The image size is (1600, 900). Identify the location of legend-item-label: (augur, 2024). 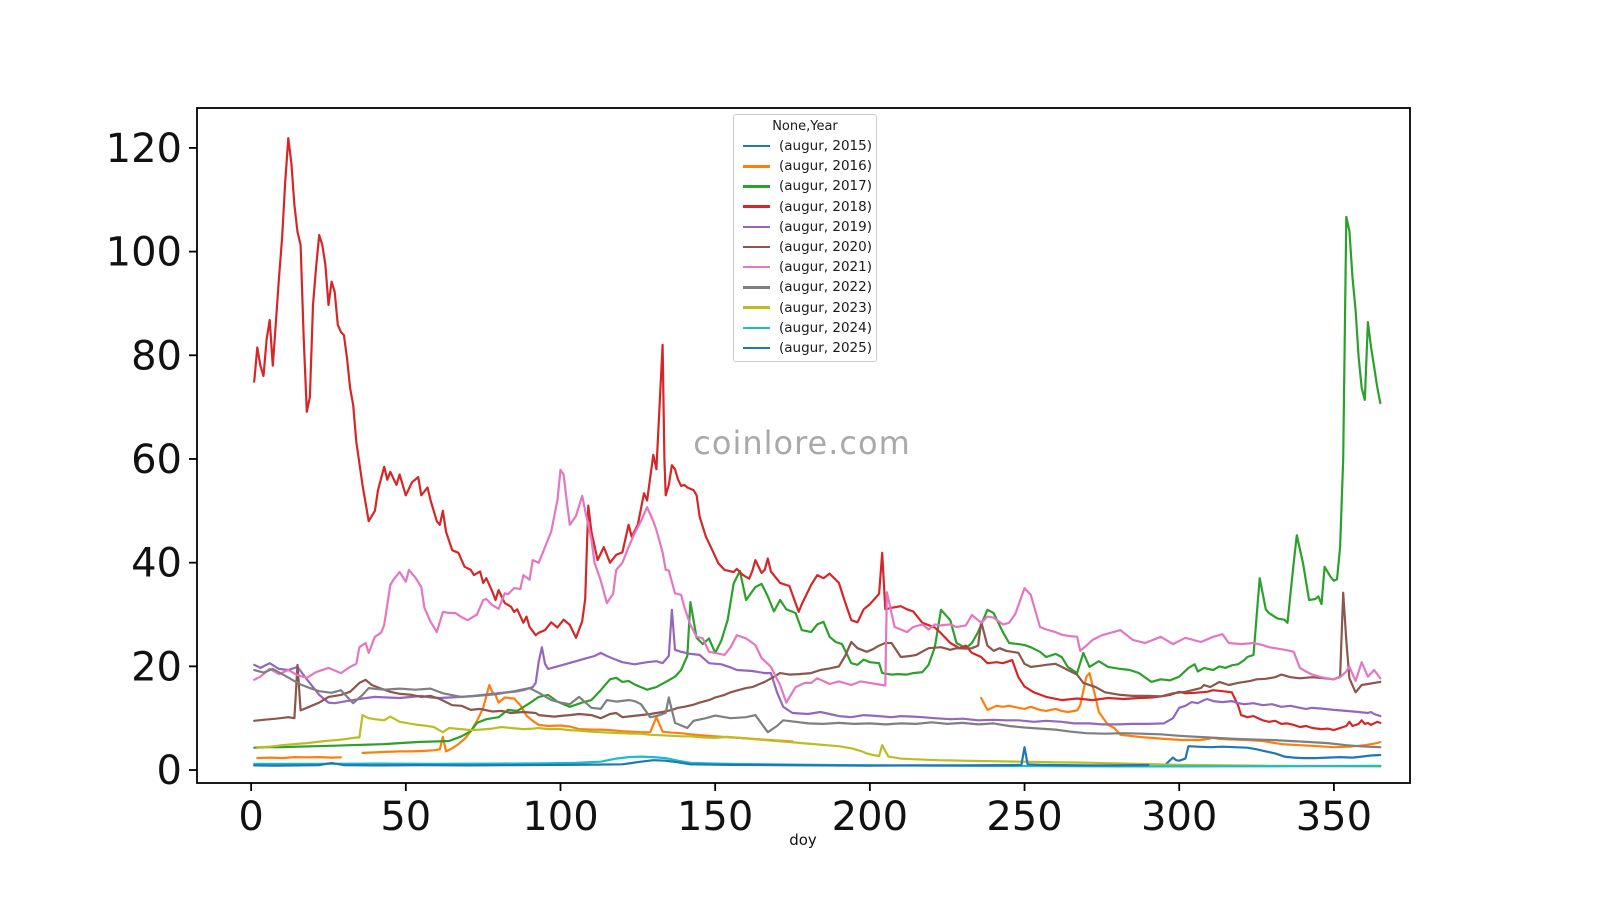
(825, 327).